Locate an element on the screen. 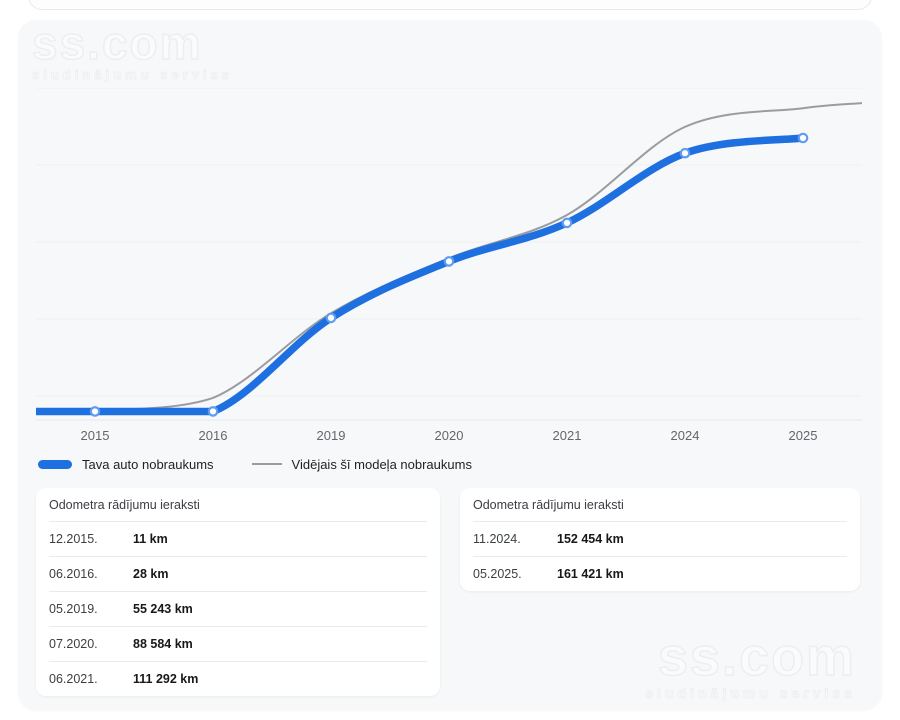 This screenshot has height=720, width=900. table-row: 06.2016. 28 km is located at coordinates (238, 573).